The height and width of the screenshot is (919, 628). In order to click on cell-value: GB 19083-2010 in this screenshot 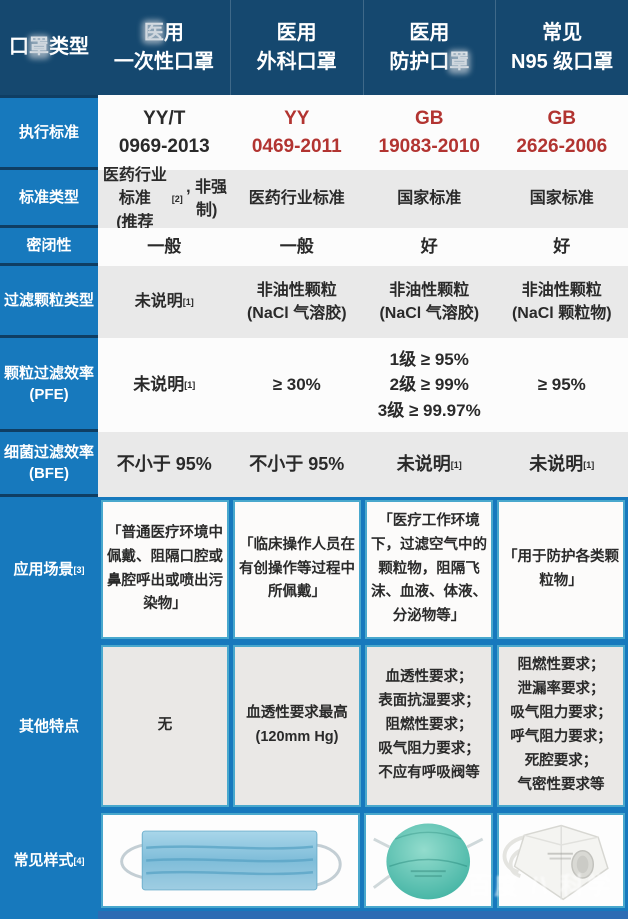, I will do `click(429, 132)`.